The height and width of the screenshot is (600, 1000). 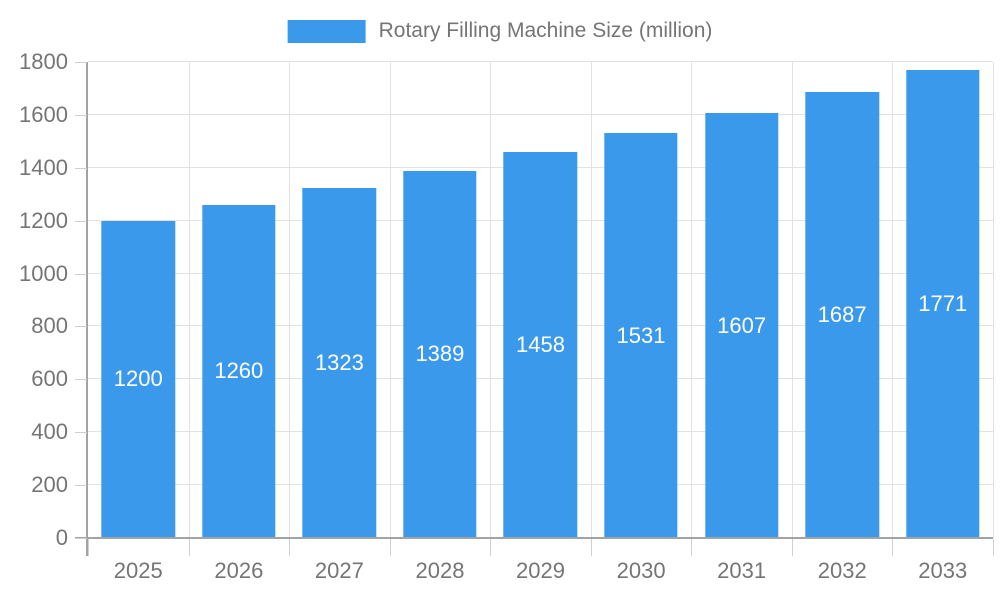 I want to click on bar-slot-2033: 1771, so click(x=942, y=300).